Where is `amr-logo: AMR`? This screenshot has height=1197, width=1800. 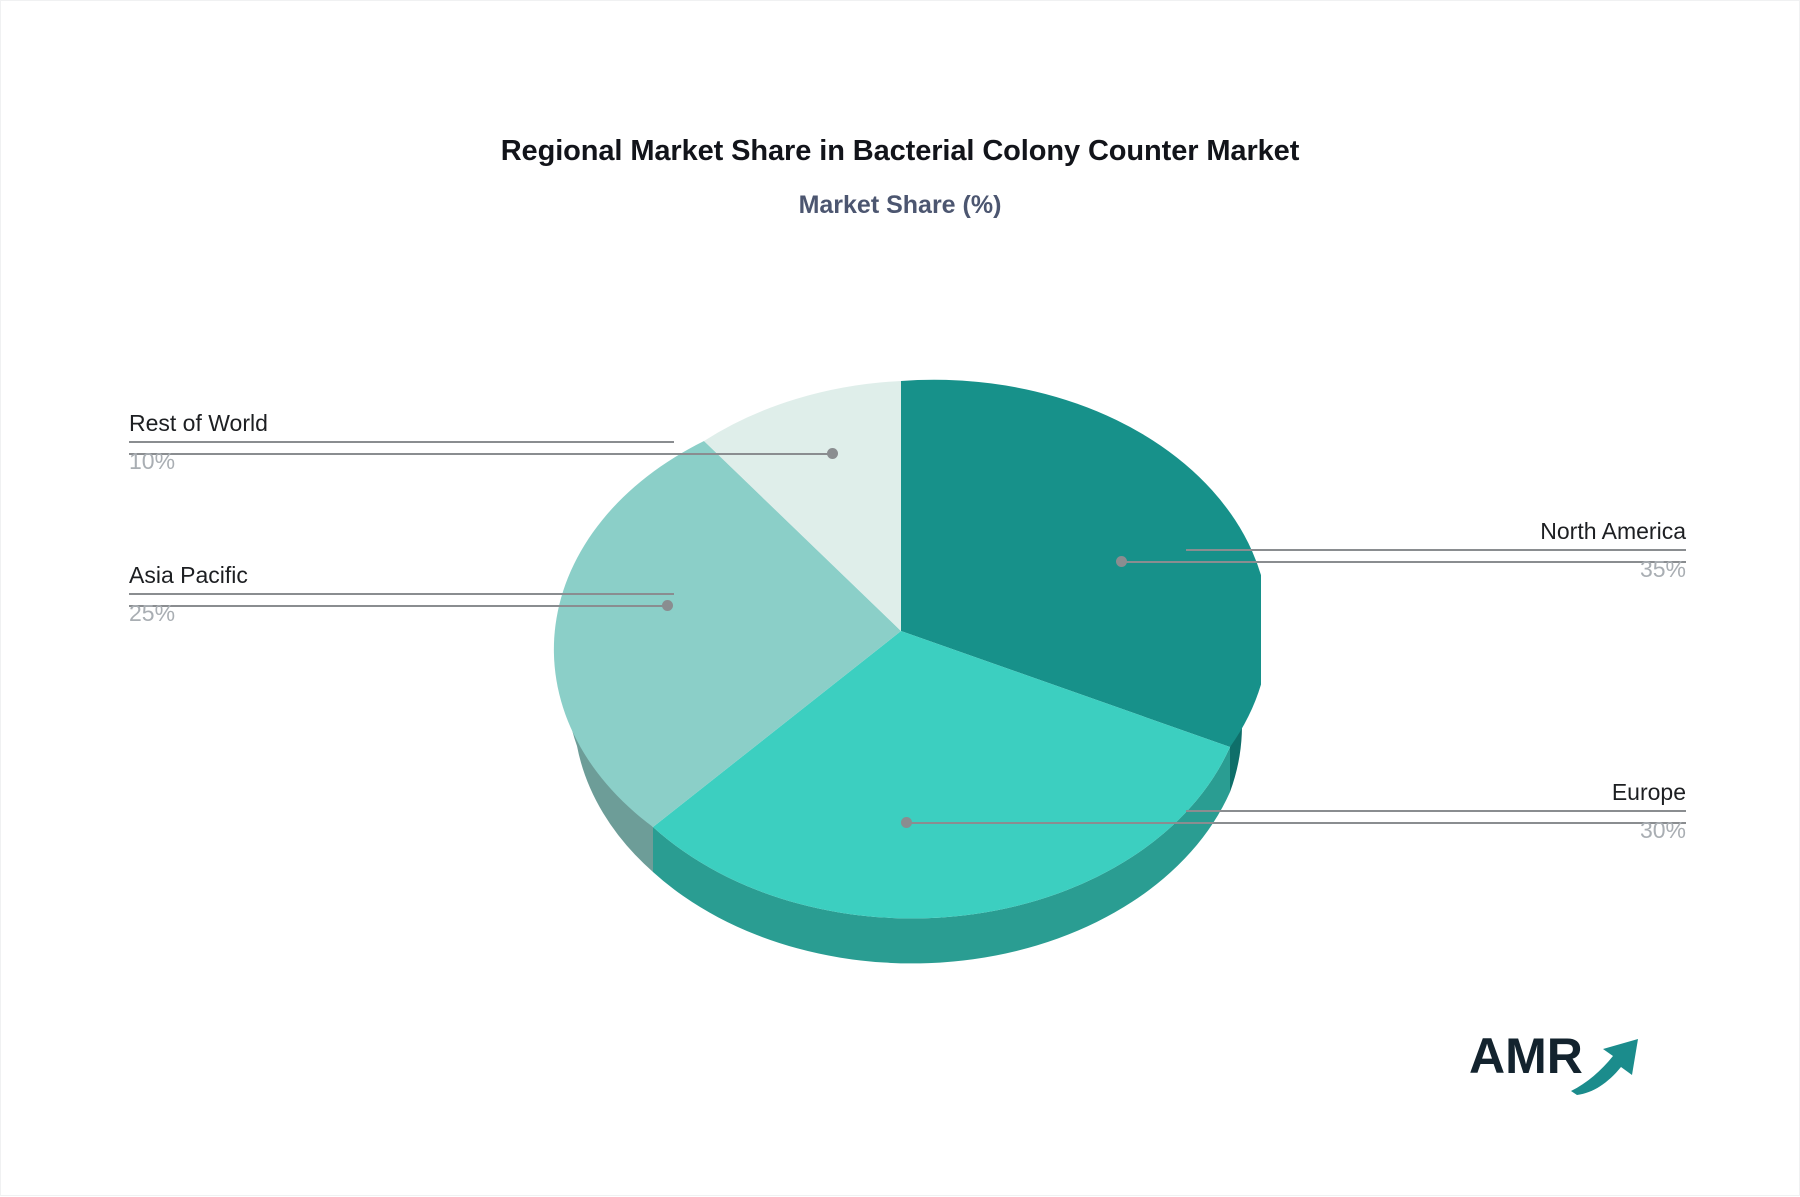 amr-logo: AMR is located at coordinates (1559, 1059).